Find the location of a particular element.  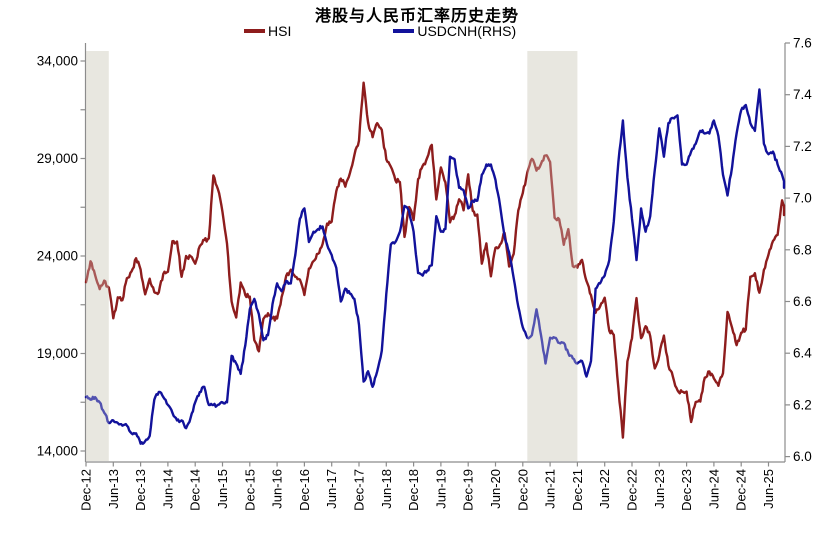

y-right-tick-label: 7.6 is located at coordinates (802, 43).